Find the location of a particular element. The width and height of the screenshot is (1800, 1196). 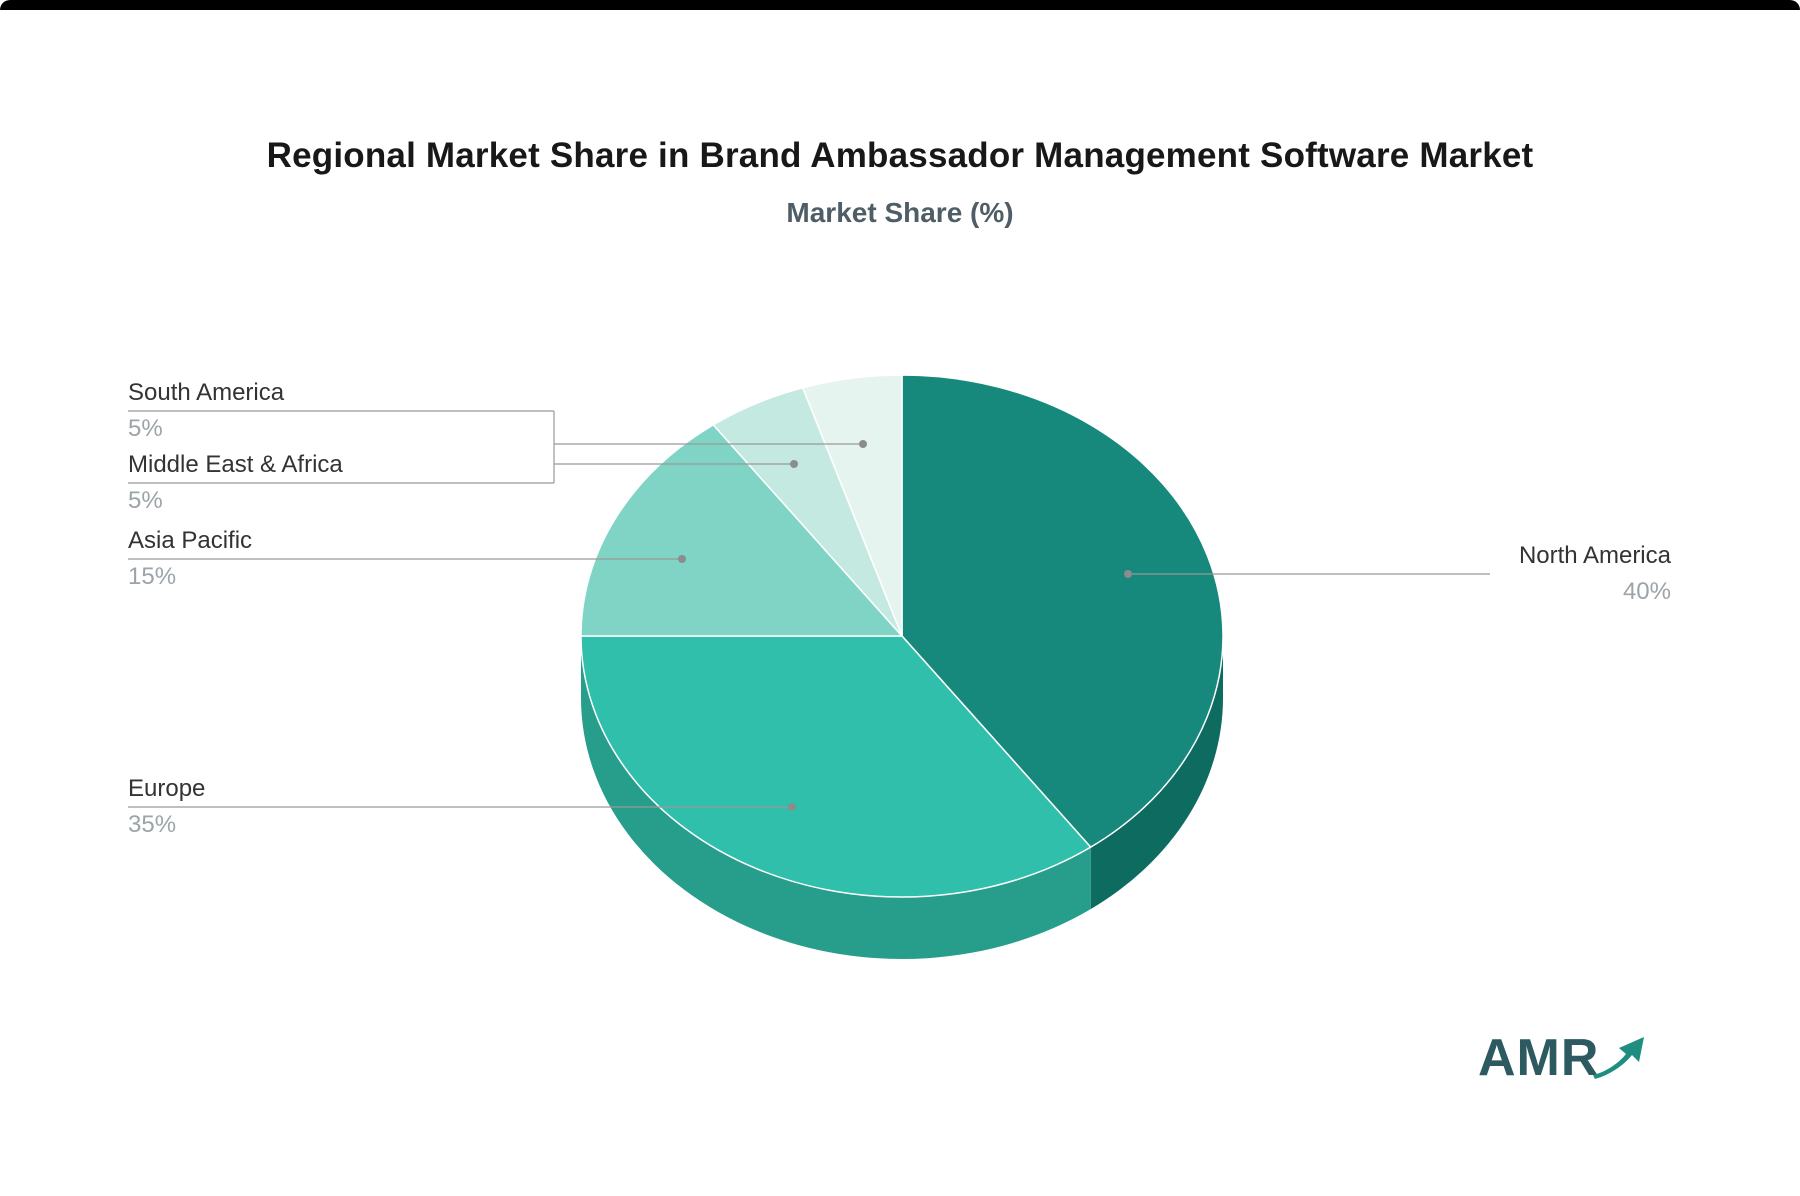

label-middle-east-africa: Middle East & Africa 5% is located at coordinates (235, 483).